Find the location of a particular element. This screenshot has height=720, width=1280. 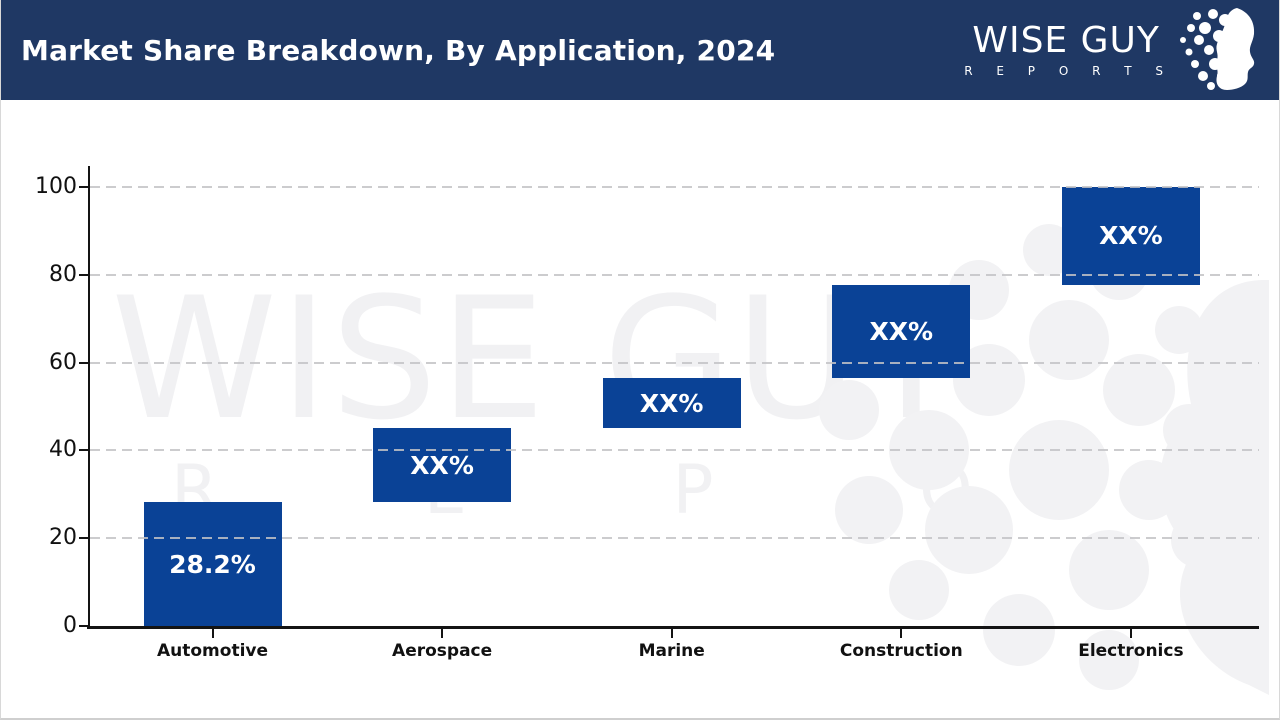

x-tick-mark-automotive is located at coordinates (212, 633).